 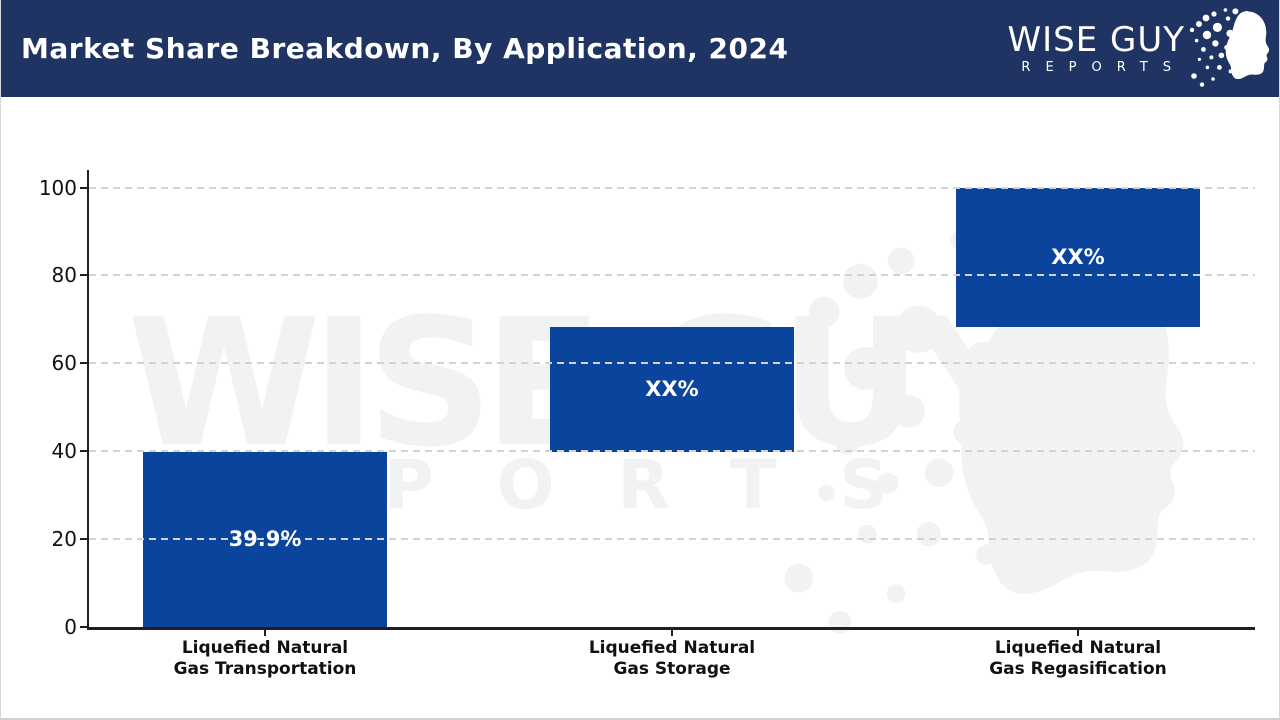 I want to click on wise-guy-reports-logo: WISE GUY REPORTS, so click(x=1139, y=49).